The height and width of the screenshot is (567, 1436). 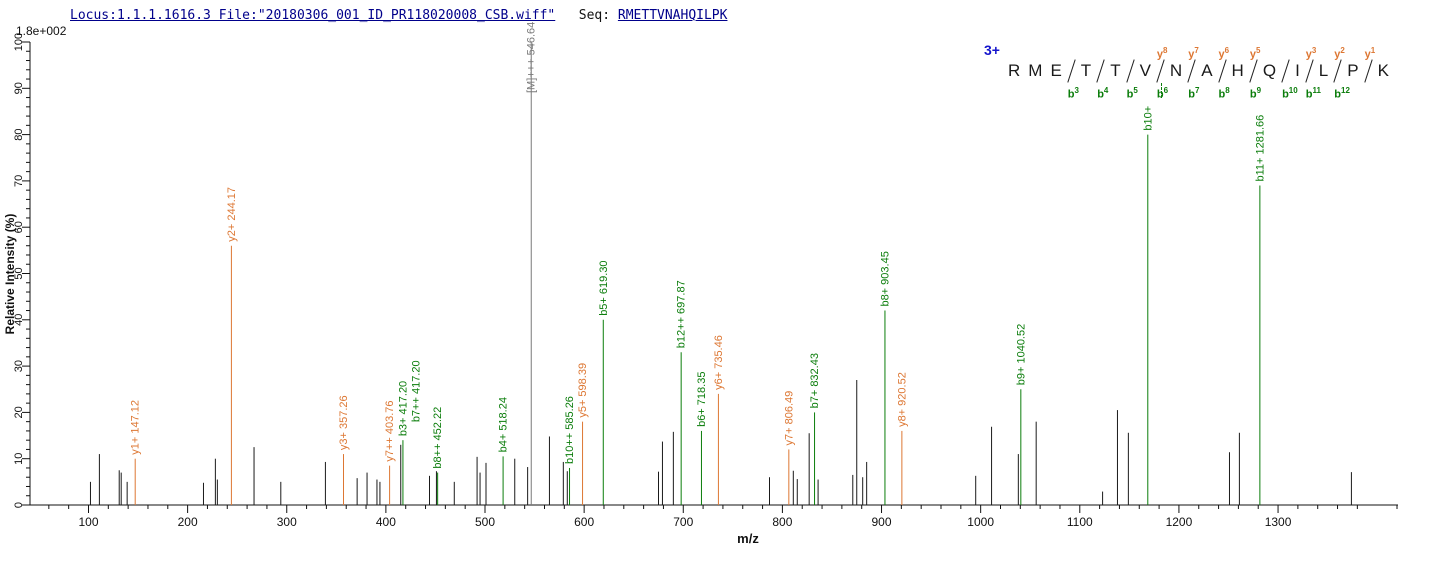 What do you see at coordinates (566, 15) in the screenshot?
I see `header-separator` at bounding box center [566, 15].